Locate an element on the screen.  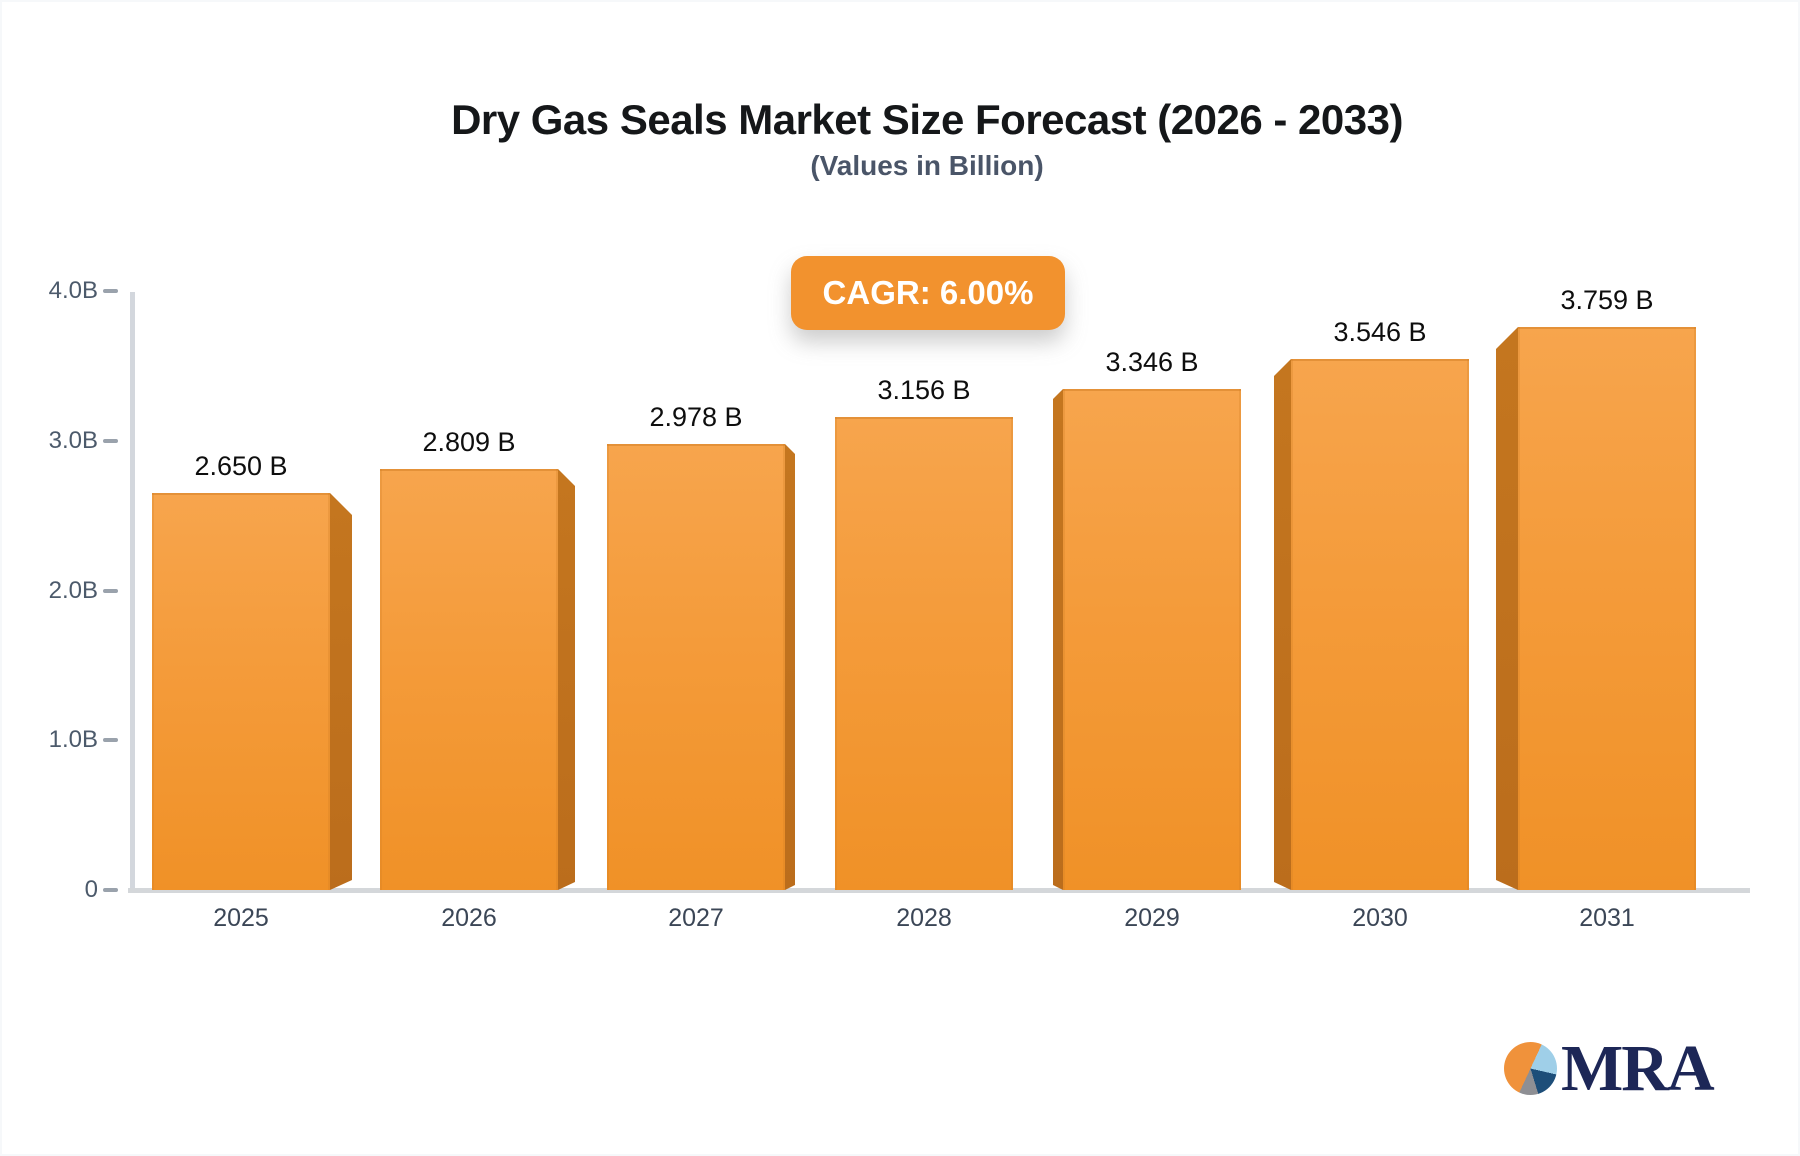
x-axis-label-2029: 2029 is located at coordinates (1152, 918).